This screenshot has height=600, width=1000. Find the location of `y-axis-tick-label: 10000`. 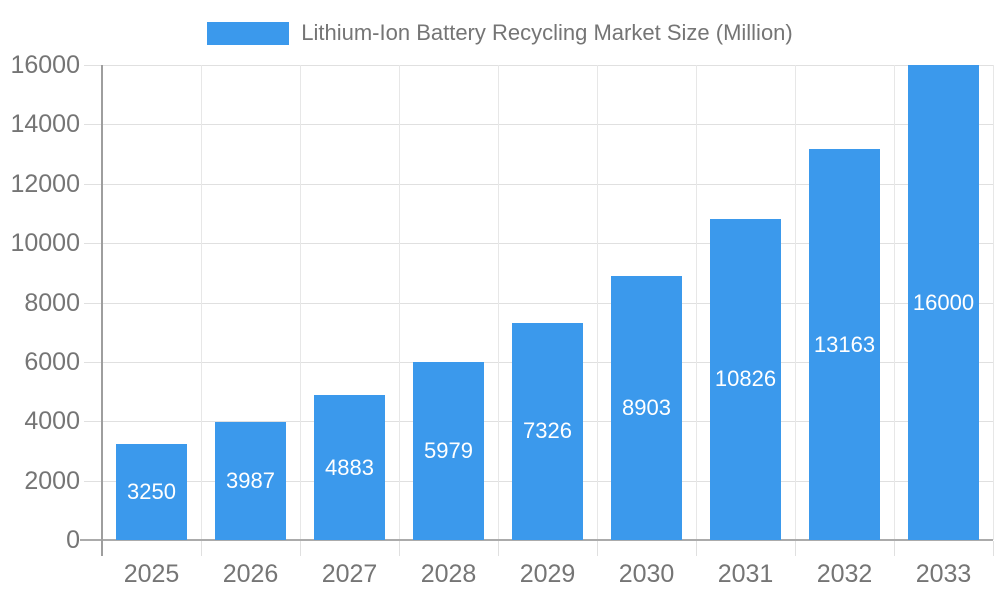

y-axis-tick-label: 10000 is located at coordinates (45, 243).